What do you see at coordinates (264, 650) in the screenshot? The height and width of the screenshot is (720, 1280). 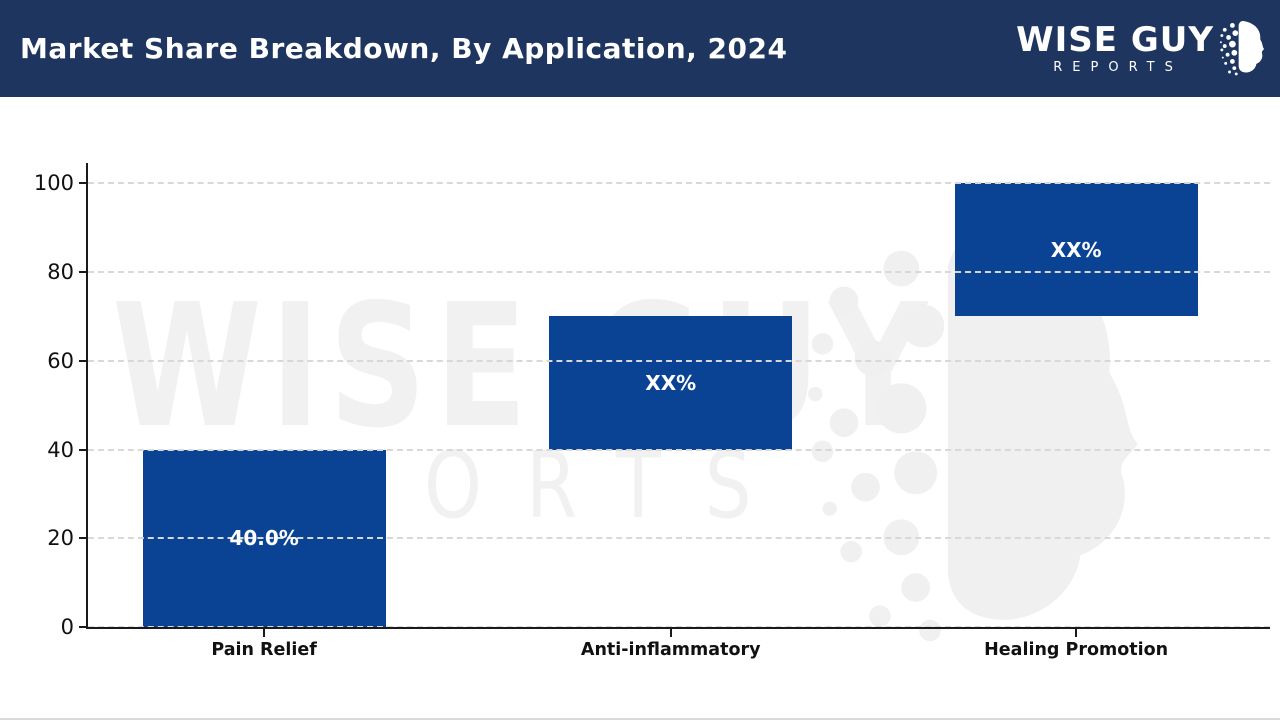 I see `x-axis-category-label: Pain Relief` at bounding box center [264, 650].